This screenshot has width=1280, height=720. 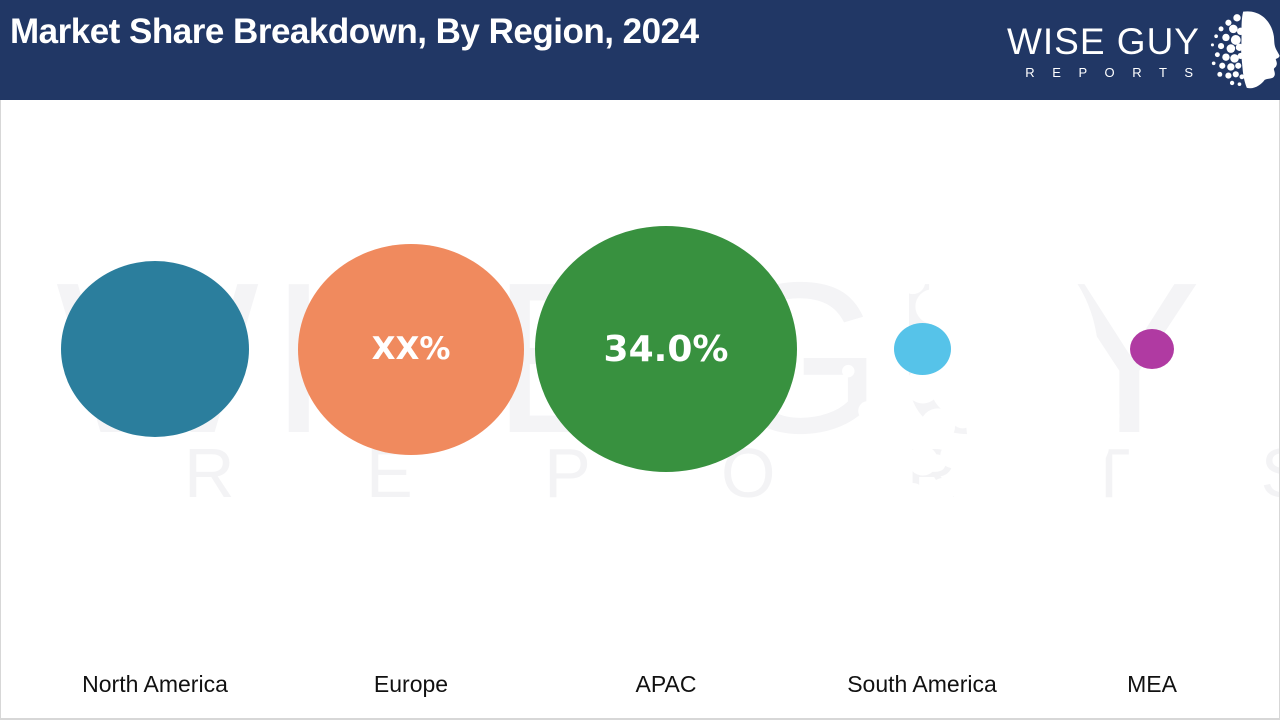 I want to click on category-label-europe: Europe, so click(x=411, y=684).